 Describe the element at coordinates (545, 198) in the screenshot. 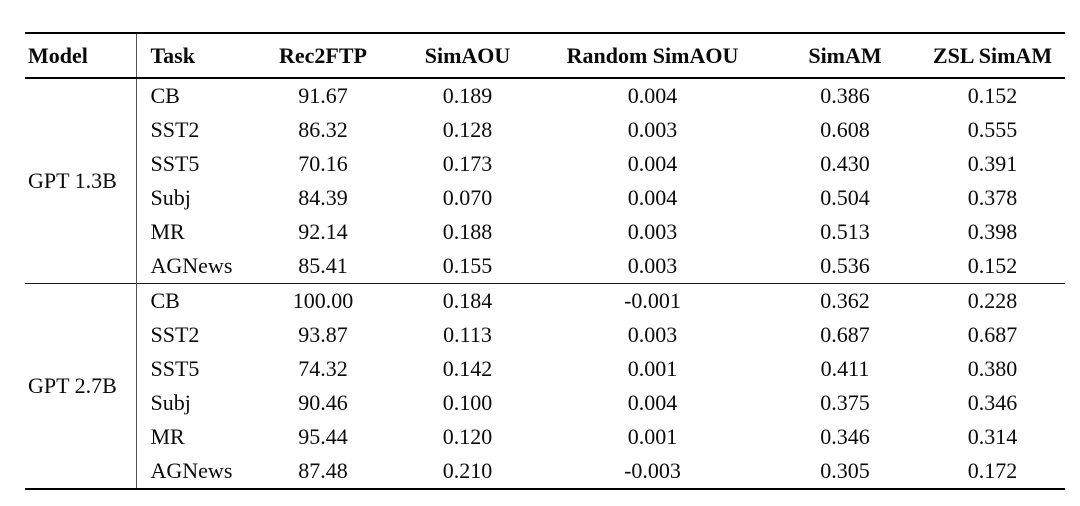

I see `table-row: Subj 84.39 0.070 0.004 0.504 0.378` at that location.